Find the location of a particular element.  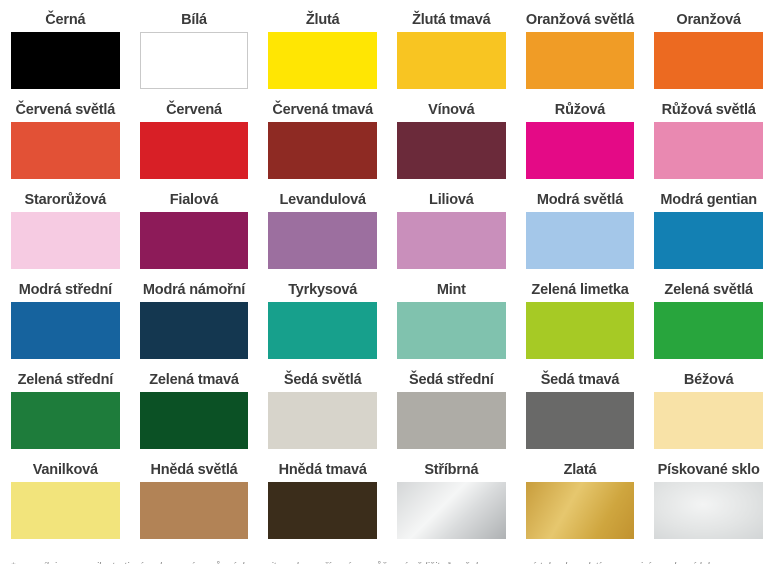

swatch-cell: Zelená střední is located at coordinates (65, 406).